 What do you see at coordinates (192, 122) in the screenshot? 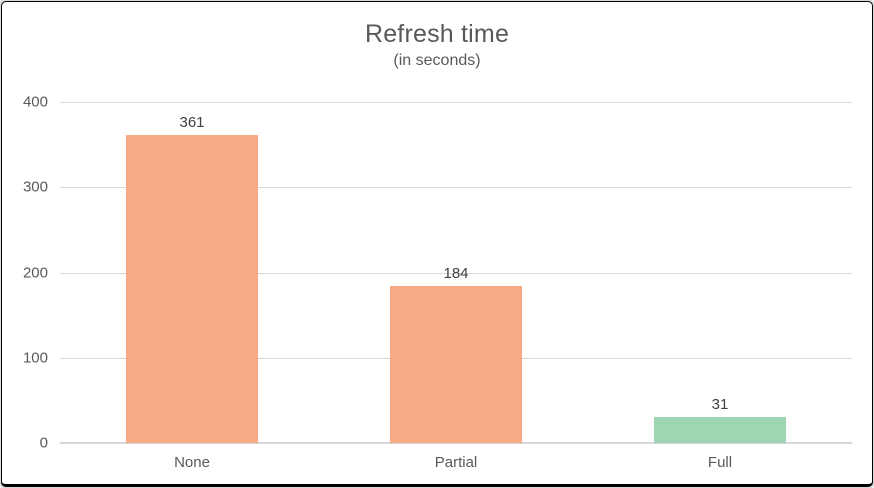
I see `bar-value-label-none: 361` at bounding box center [192, 122].